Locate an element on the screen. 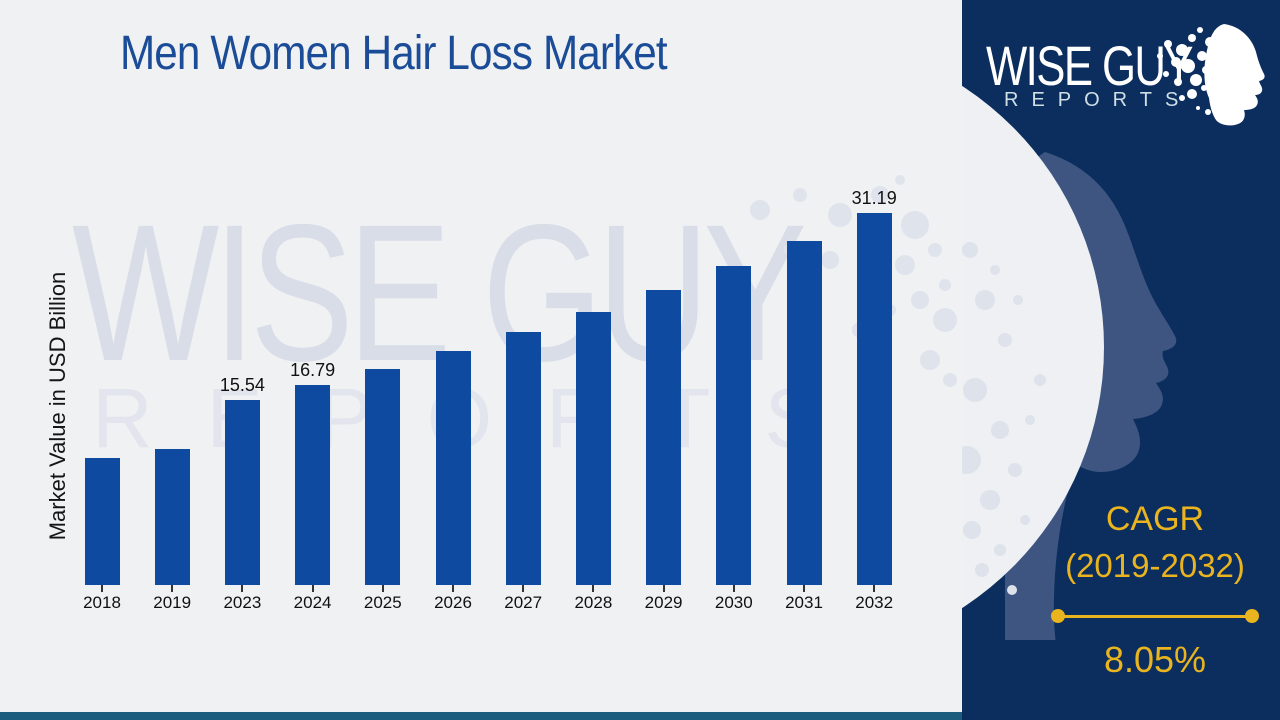  logo-head-icon is located at coordinates (1211, 75).